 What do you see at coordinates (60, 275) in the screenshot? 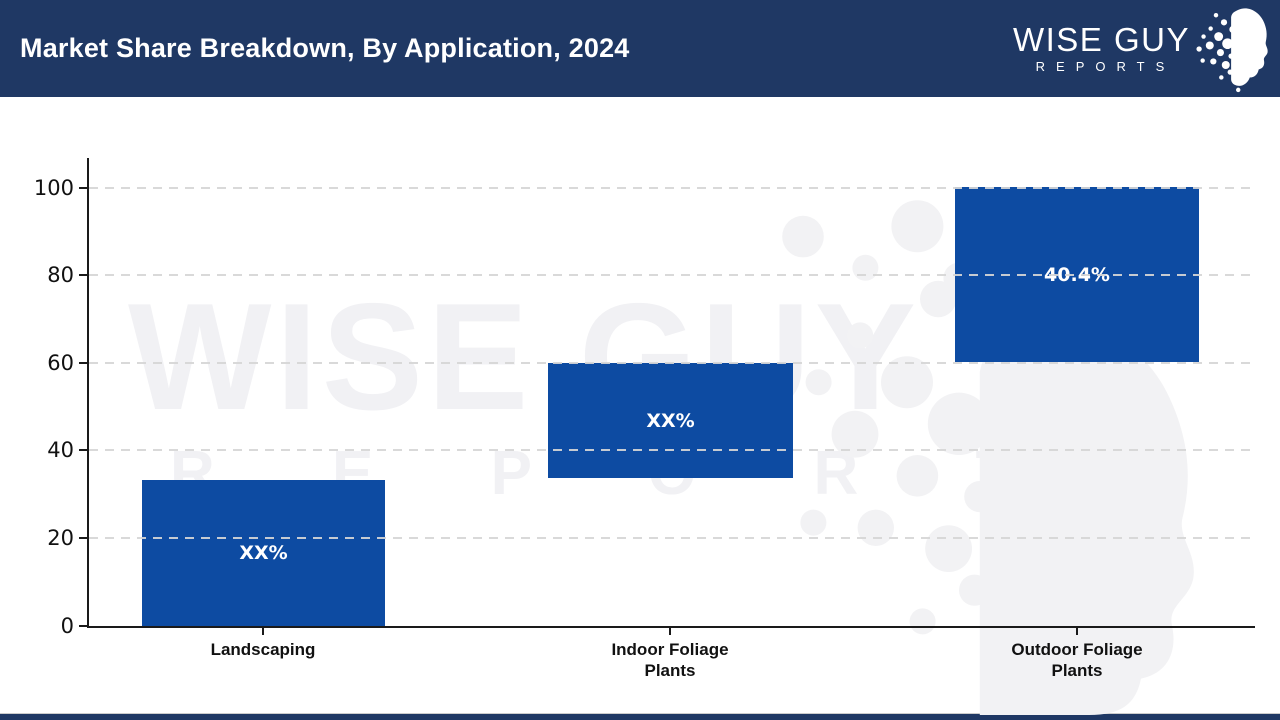
I see `y-tick-label-80: 80` at bounding box center [60, 275].